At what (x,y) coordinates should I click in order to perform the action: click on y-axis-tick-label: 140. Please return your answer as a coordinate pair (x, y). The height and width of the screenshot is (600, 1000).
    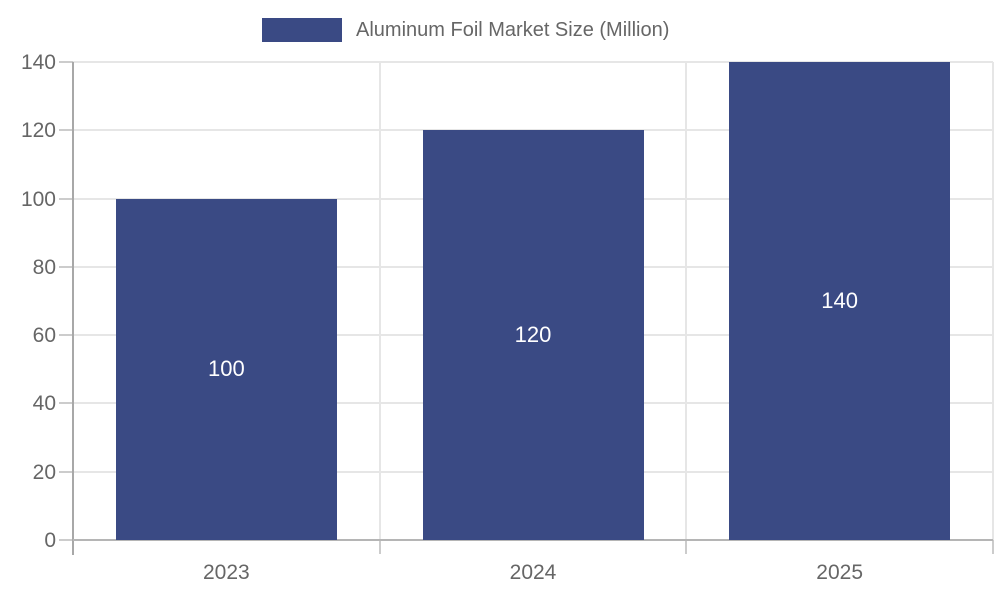
    Looking at the image, I should click on (38, 62).